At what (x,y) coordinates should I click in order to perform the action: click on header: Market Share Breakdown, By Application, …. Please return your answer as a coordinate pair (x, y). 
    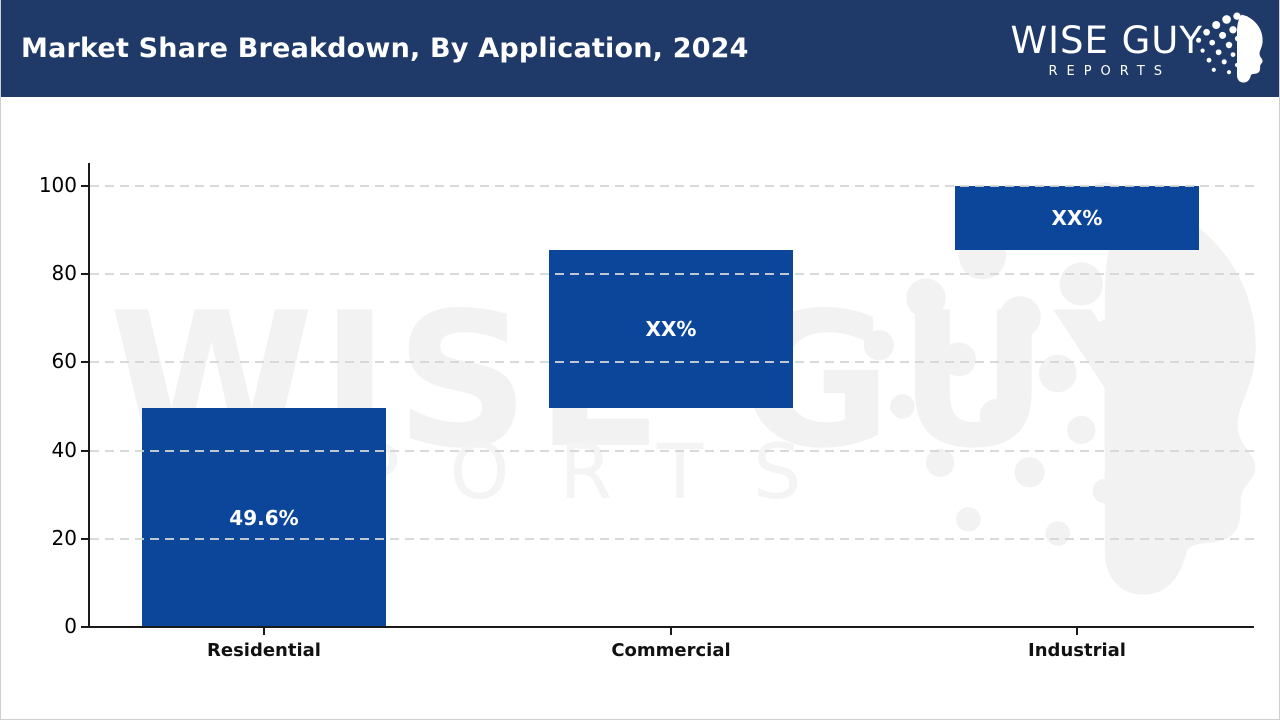
    Looking at the image, I should click on (640, 48).